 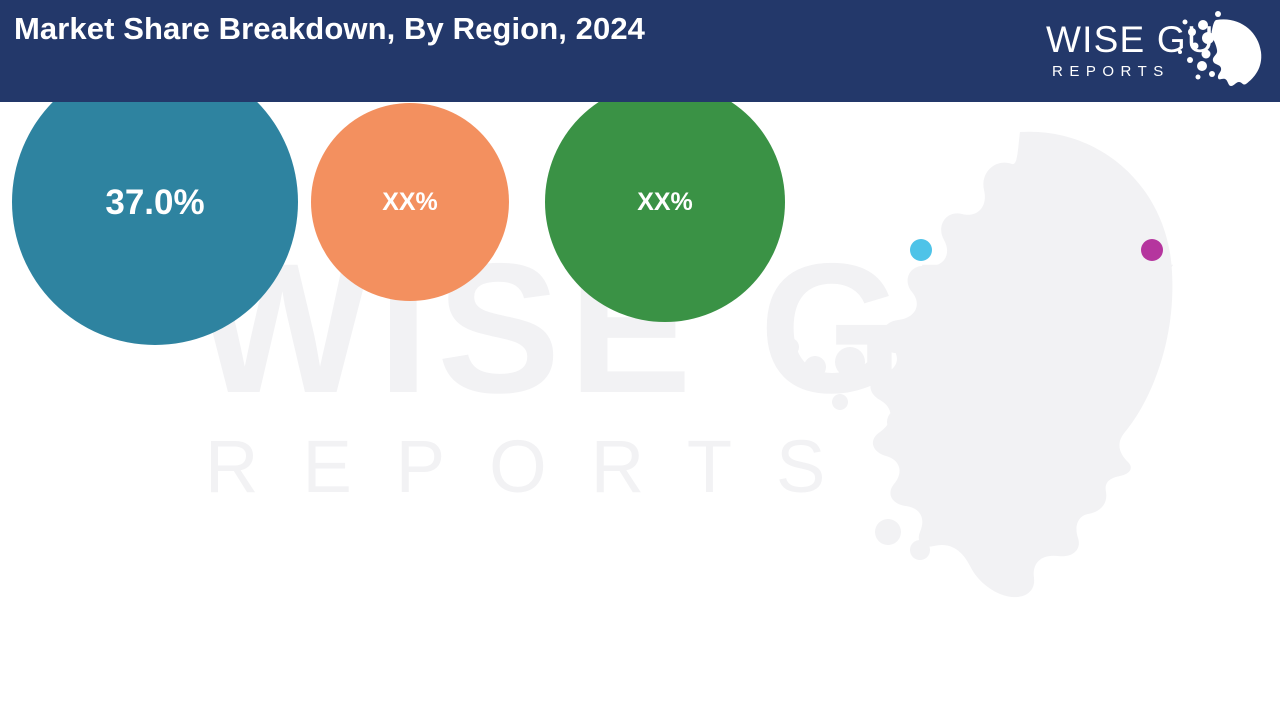 I want to click on bubble-value-north-america: 37.0%, so click(x=155, y=202).